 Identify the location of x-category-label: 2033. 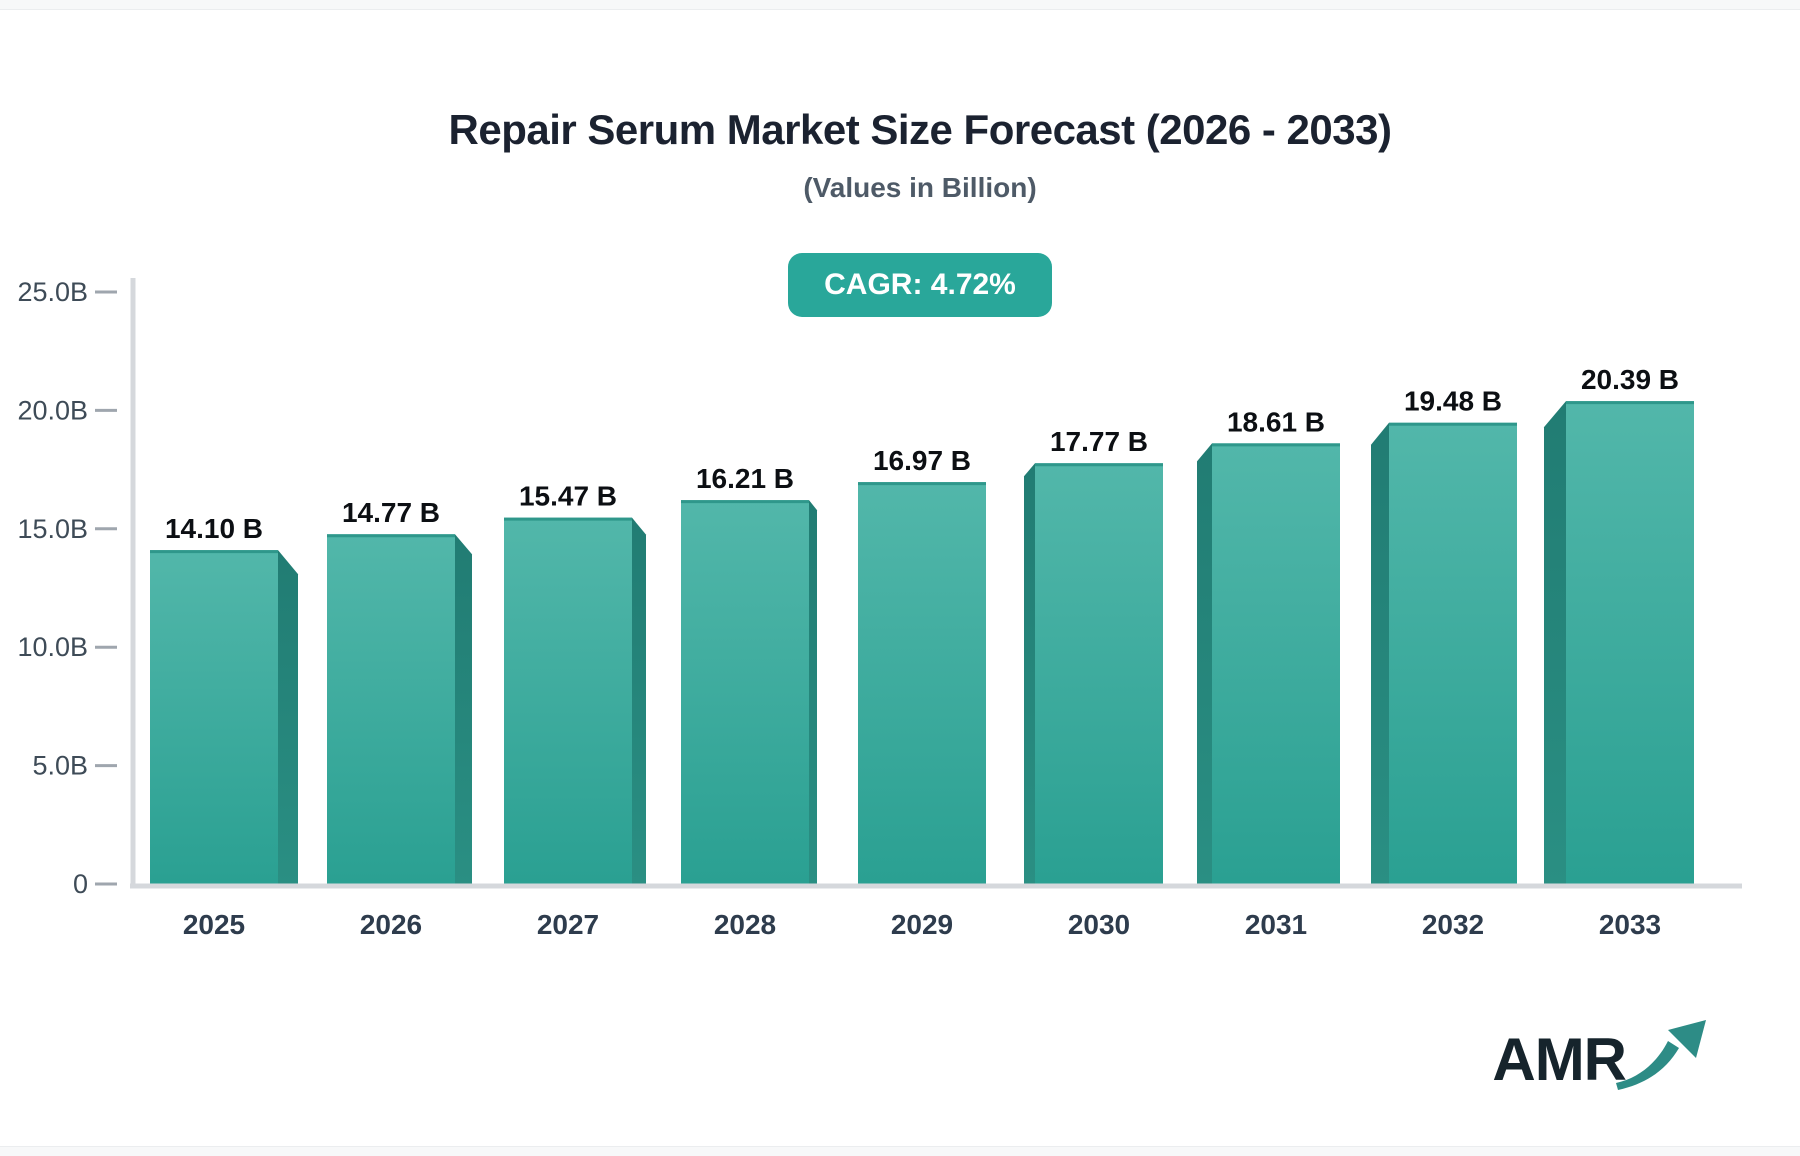
(1630, 924).